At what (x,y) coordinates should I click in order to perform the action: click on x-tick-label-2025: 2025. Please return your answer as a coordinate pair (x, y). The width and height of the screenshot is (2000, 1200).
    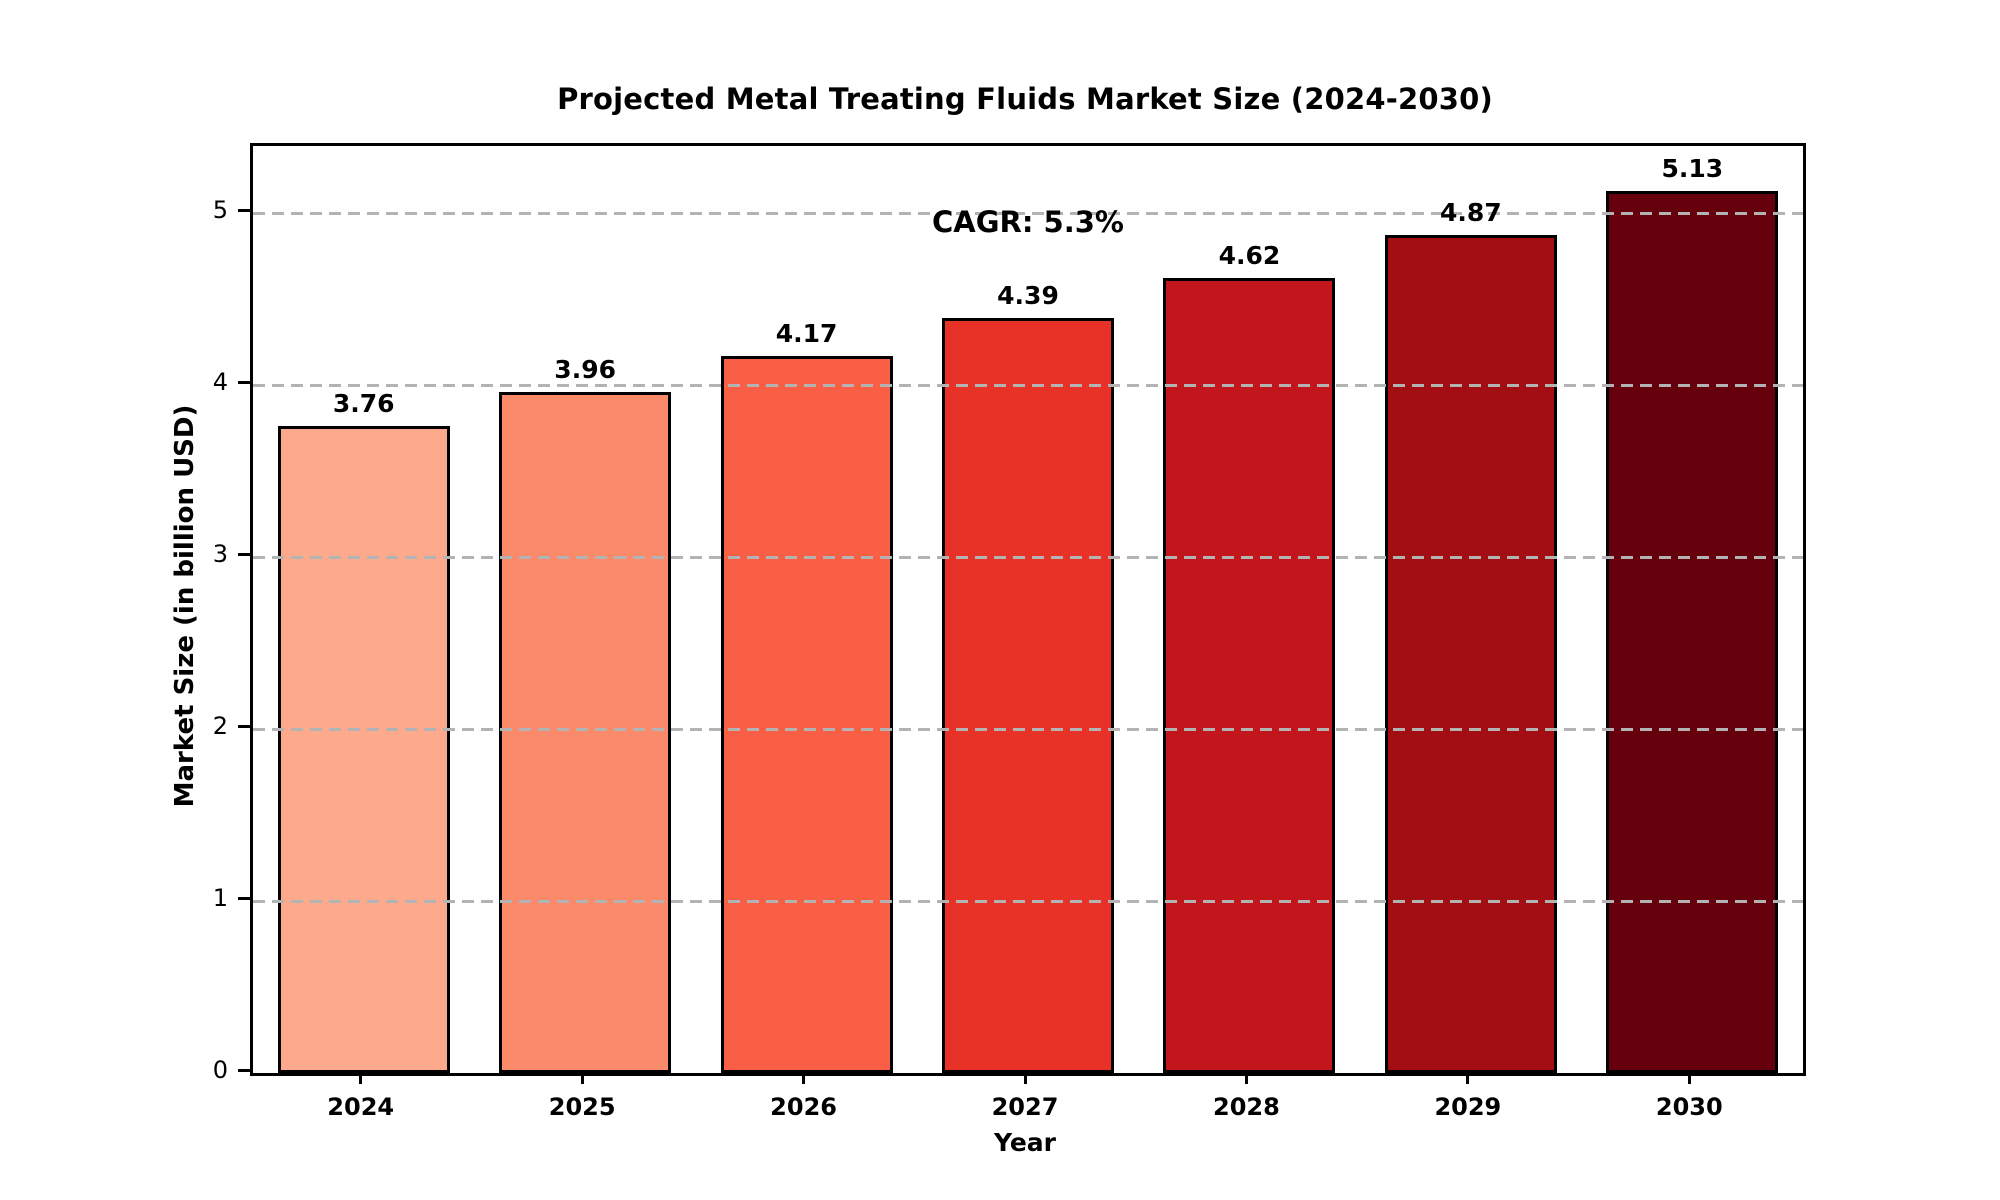
    Looking at the image, I should click on (582, 1107).